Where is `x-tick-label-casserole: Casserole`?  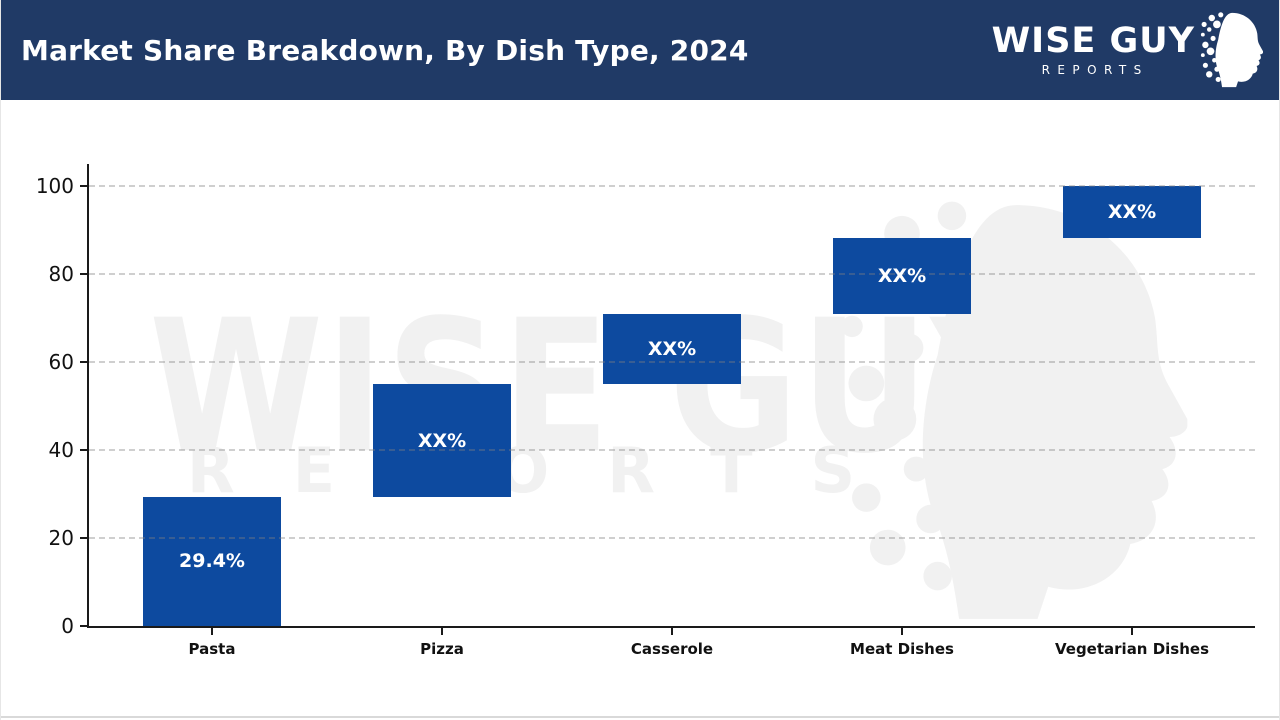 x-tick-label-casserole: Casserole is located at coordinates (672, 649).